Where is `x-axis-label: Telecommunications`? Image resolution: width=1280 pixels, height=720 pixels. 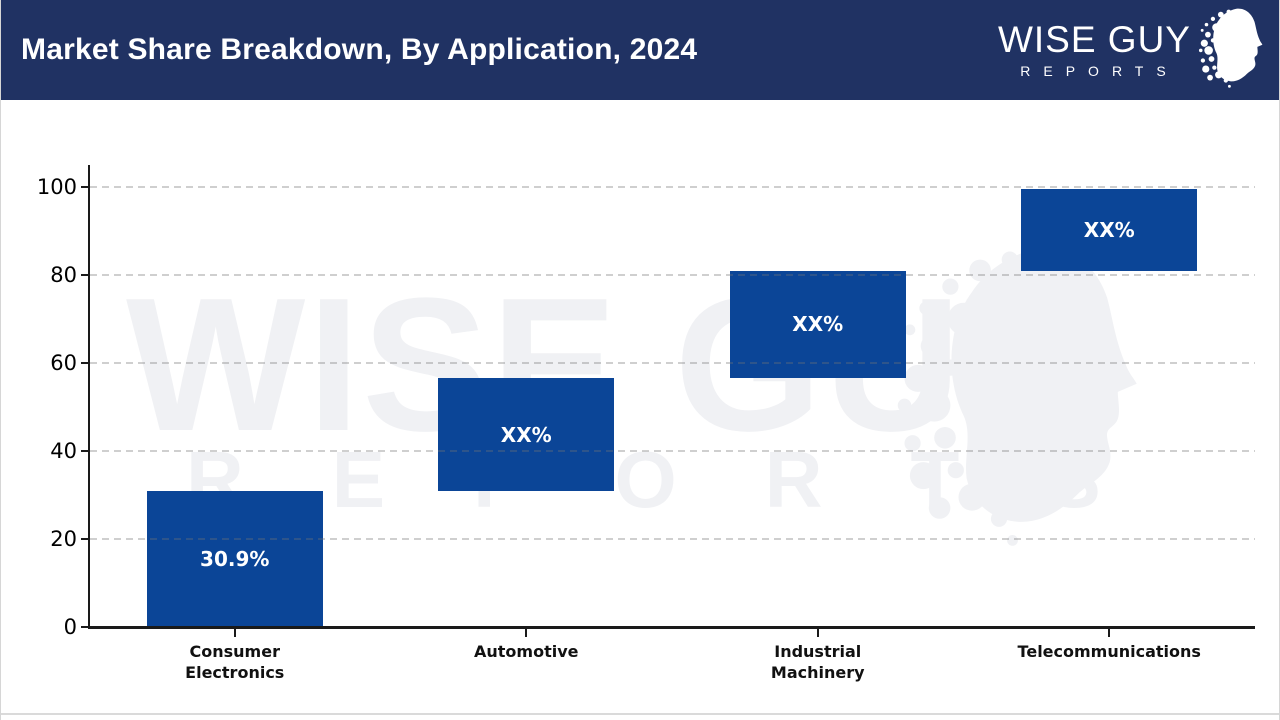
x-axis-label: Telecommunications is located at coordinates (1109, 651).